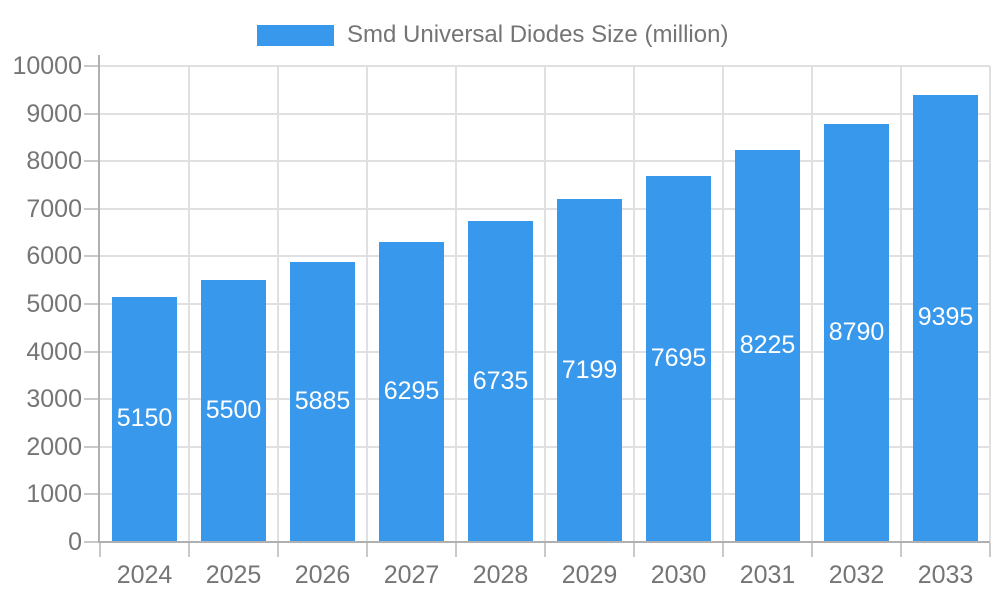  I want to click on x-axis-tick-label: 2025, so click(233, 575).